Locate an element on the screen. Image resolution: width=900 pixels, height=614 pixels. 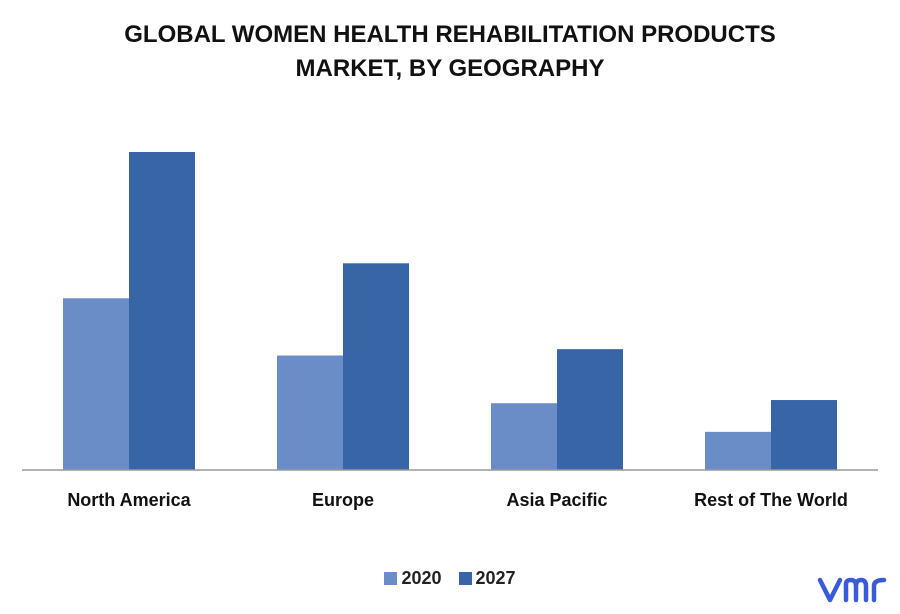
category-label: Europe is located at coordinates (343, 500).